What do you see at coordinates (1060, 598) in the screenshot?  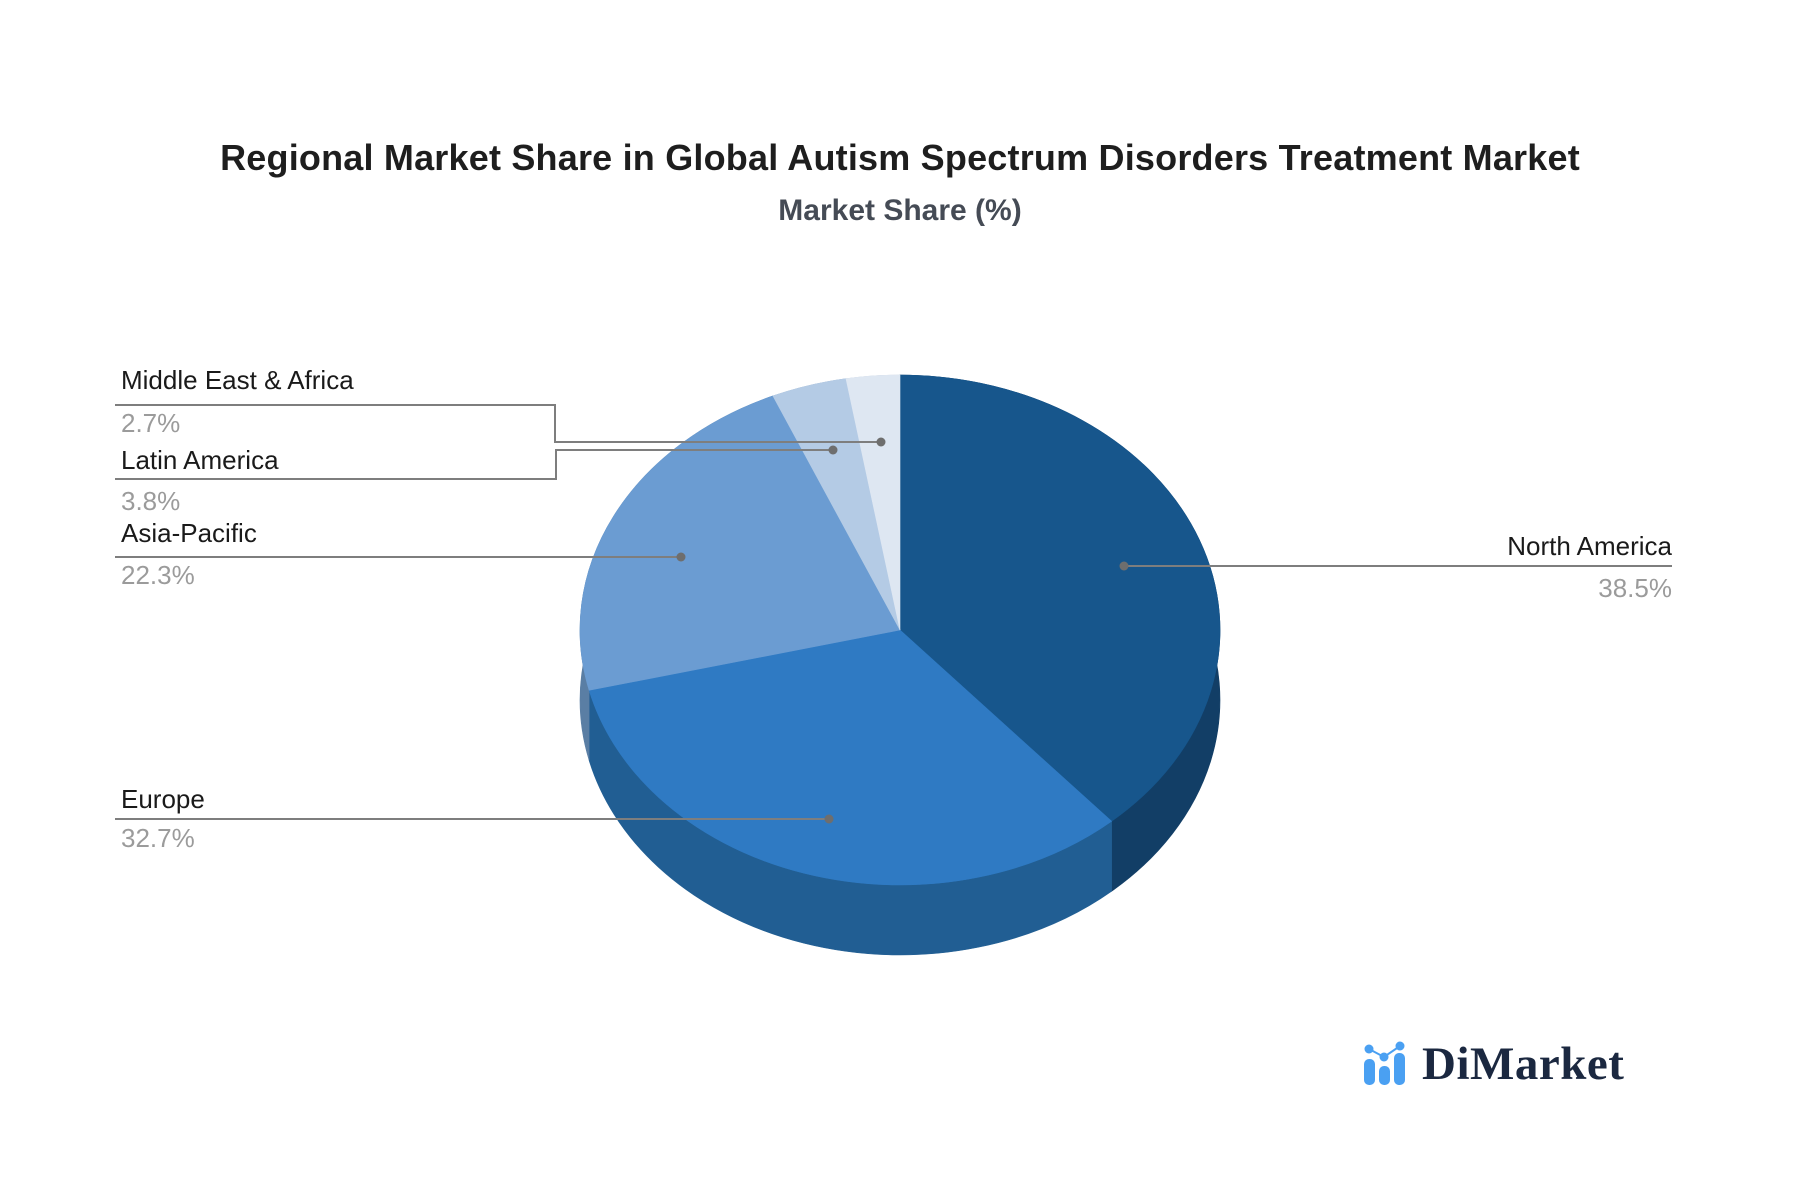 I see `pie-slice-north-america` at bounding box center [1060, 598].